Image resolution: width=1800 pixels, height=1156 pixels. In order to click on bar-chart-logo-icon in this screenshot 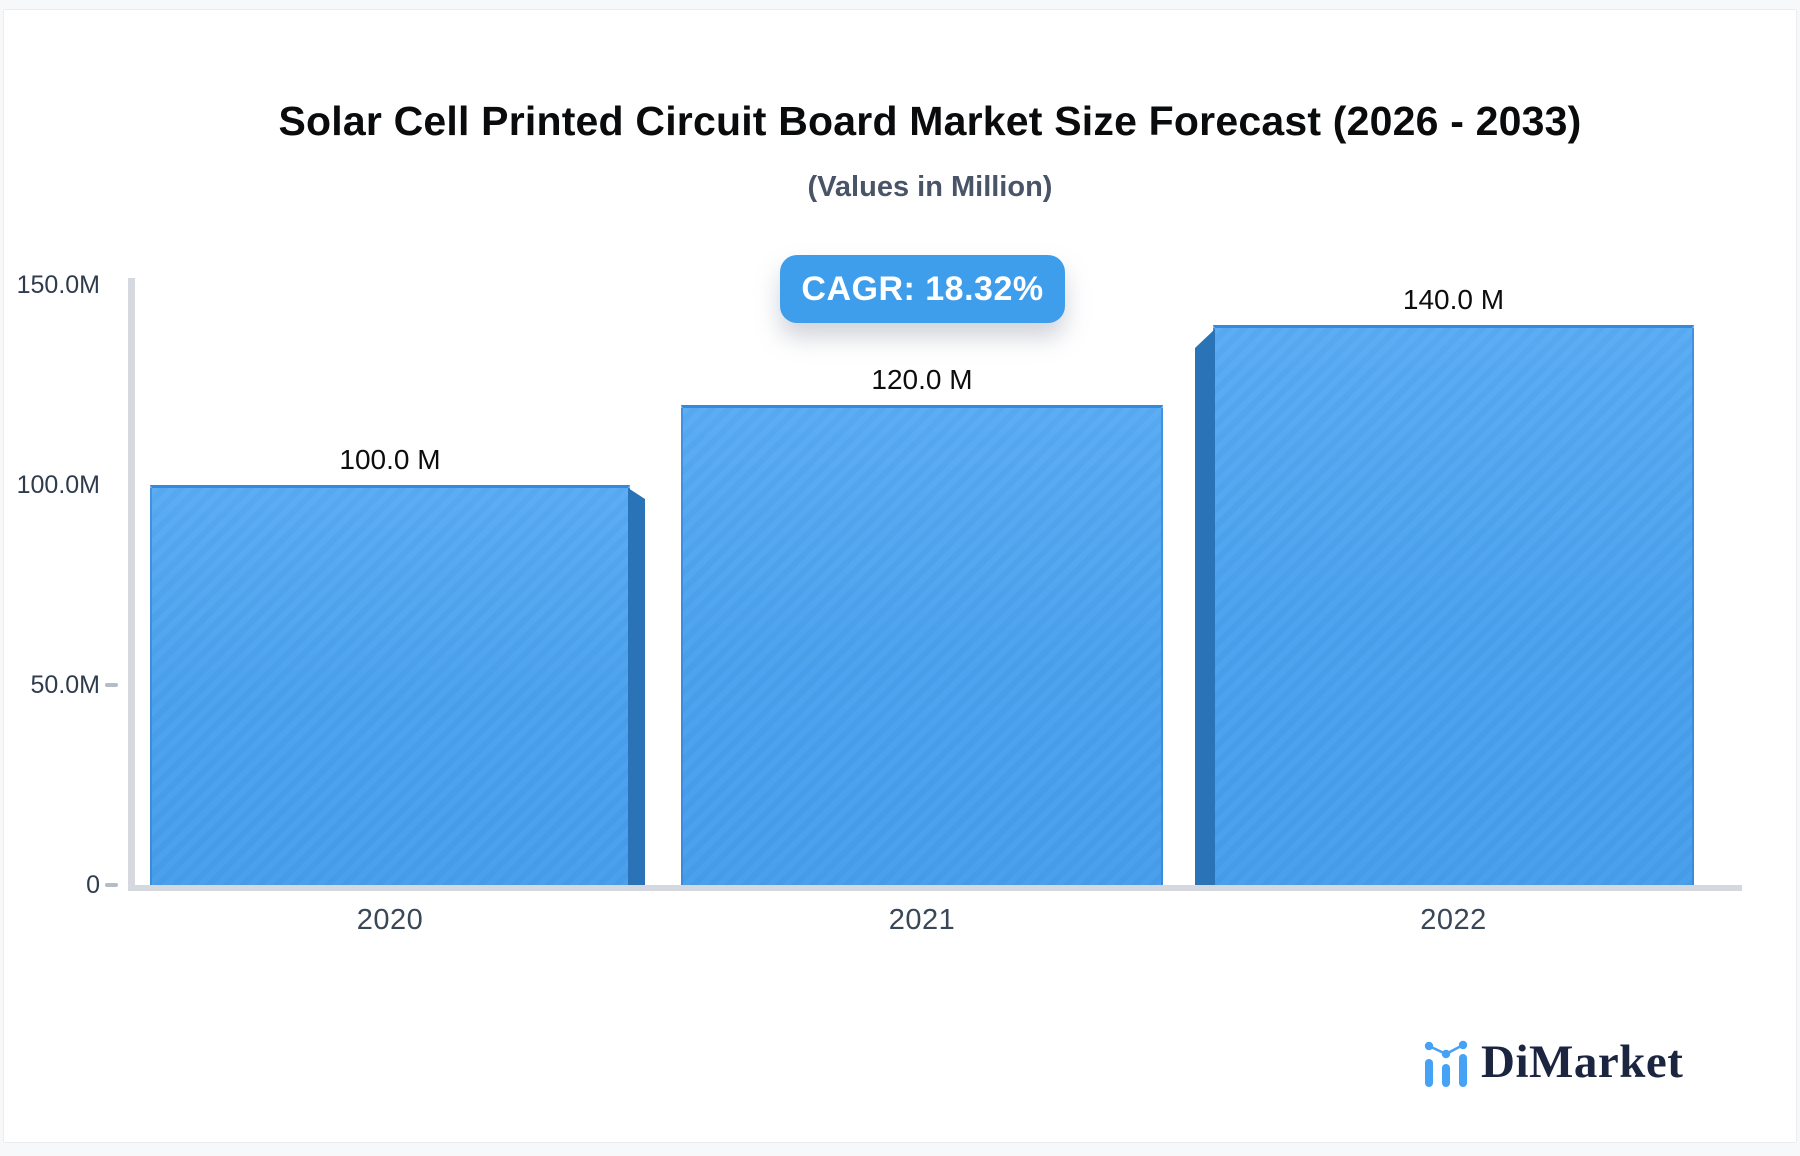, I will do `click(1446, 1063)`.